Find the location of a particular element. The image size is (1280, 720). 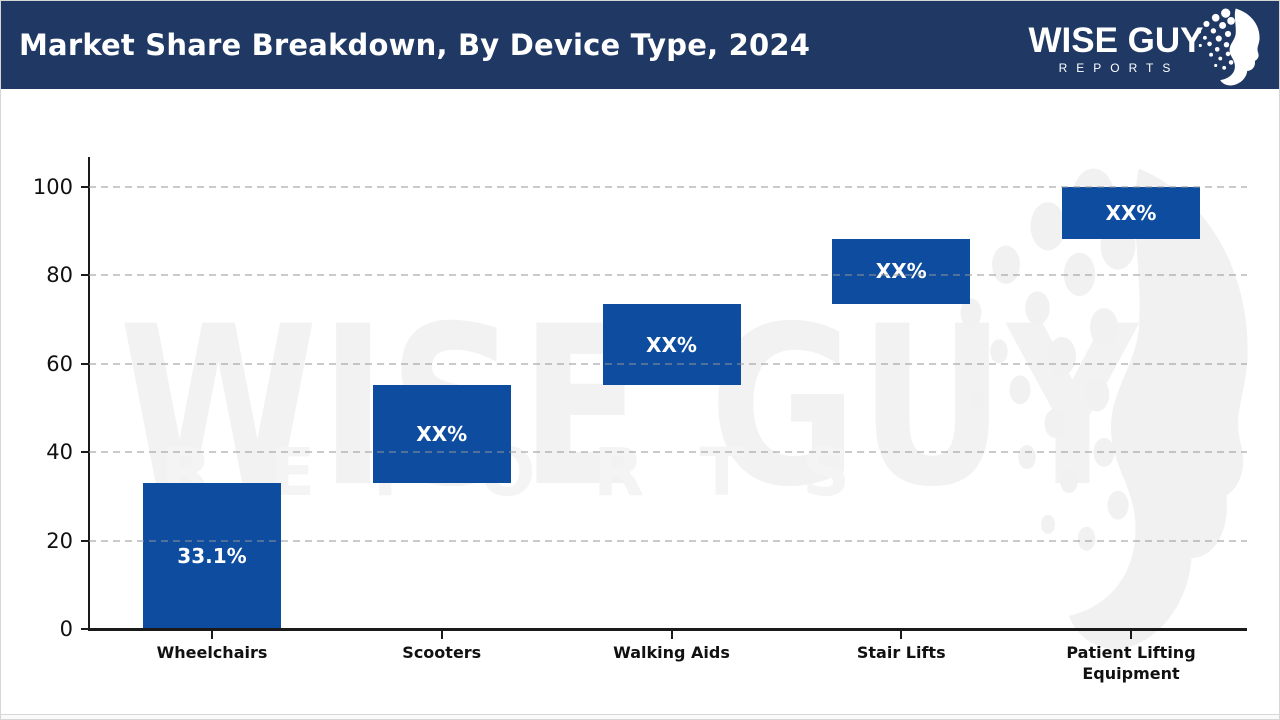

y-tick-label: 20 is located at coordinates (59, 540).